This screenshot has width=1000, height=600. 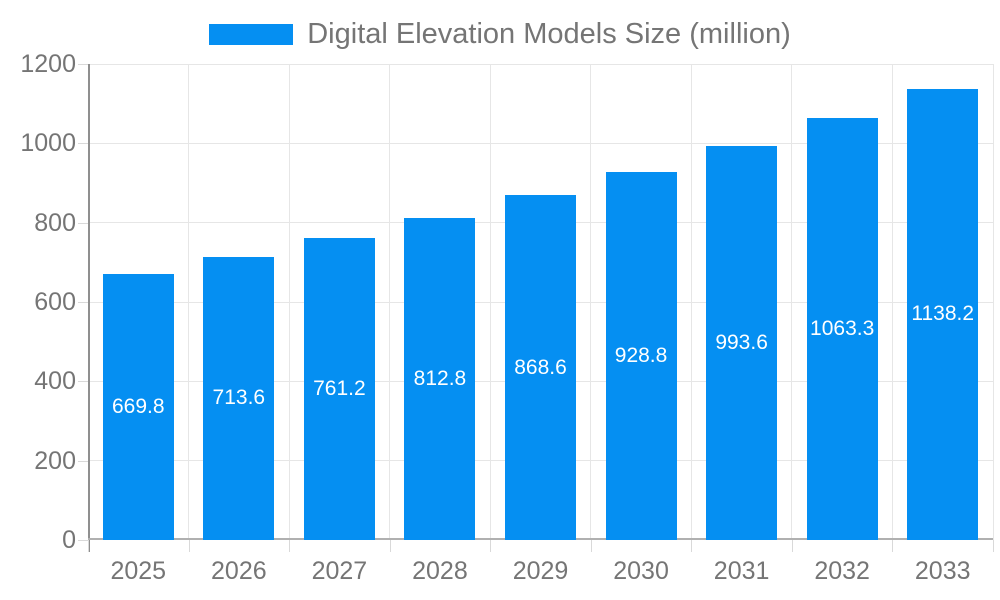 I want to click on bar-value-label: 669.8, so click(x=138, y=407).